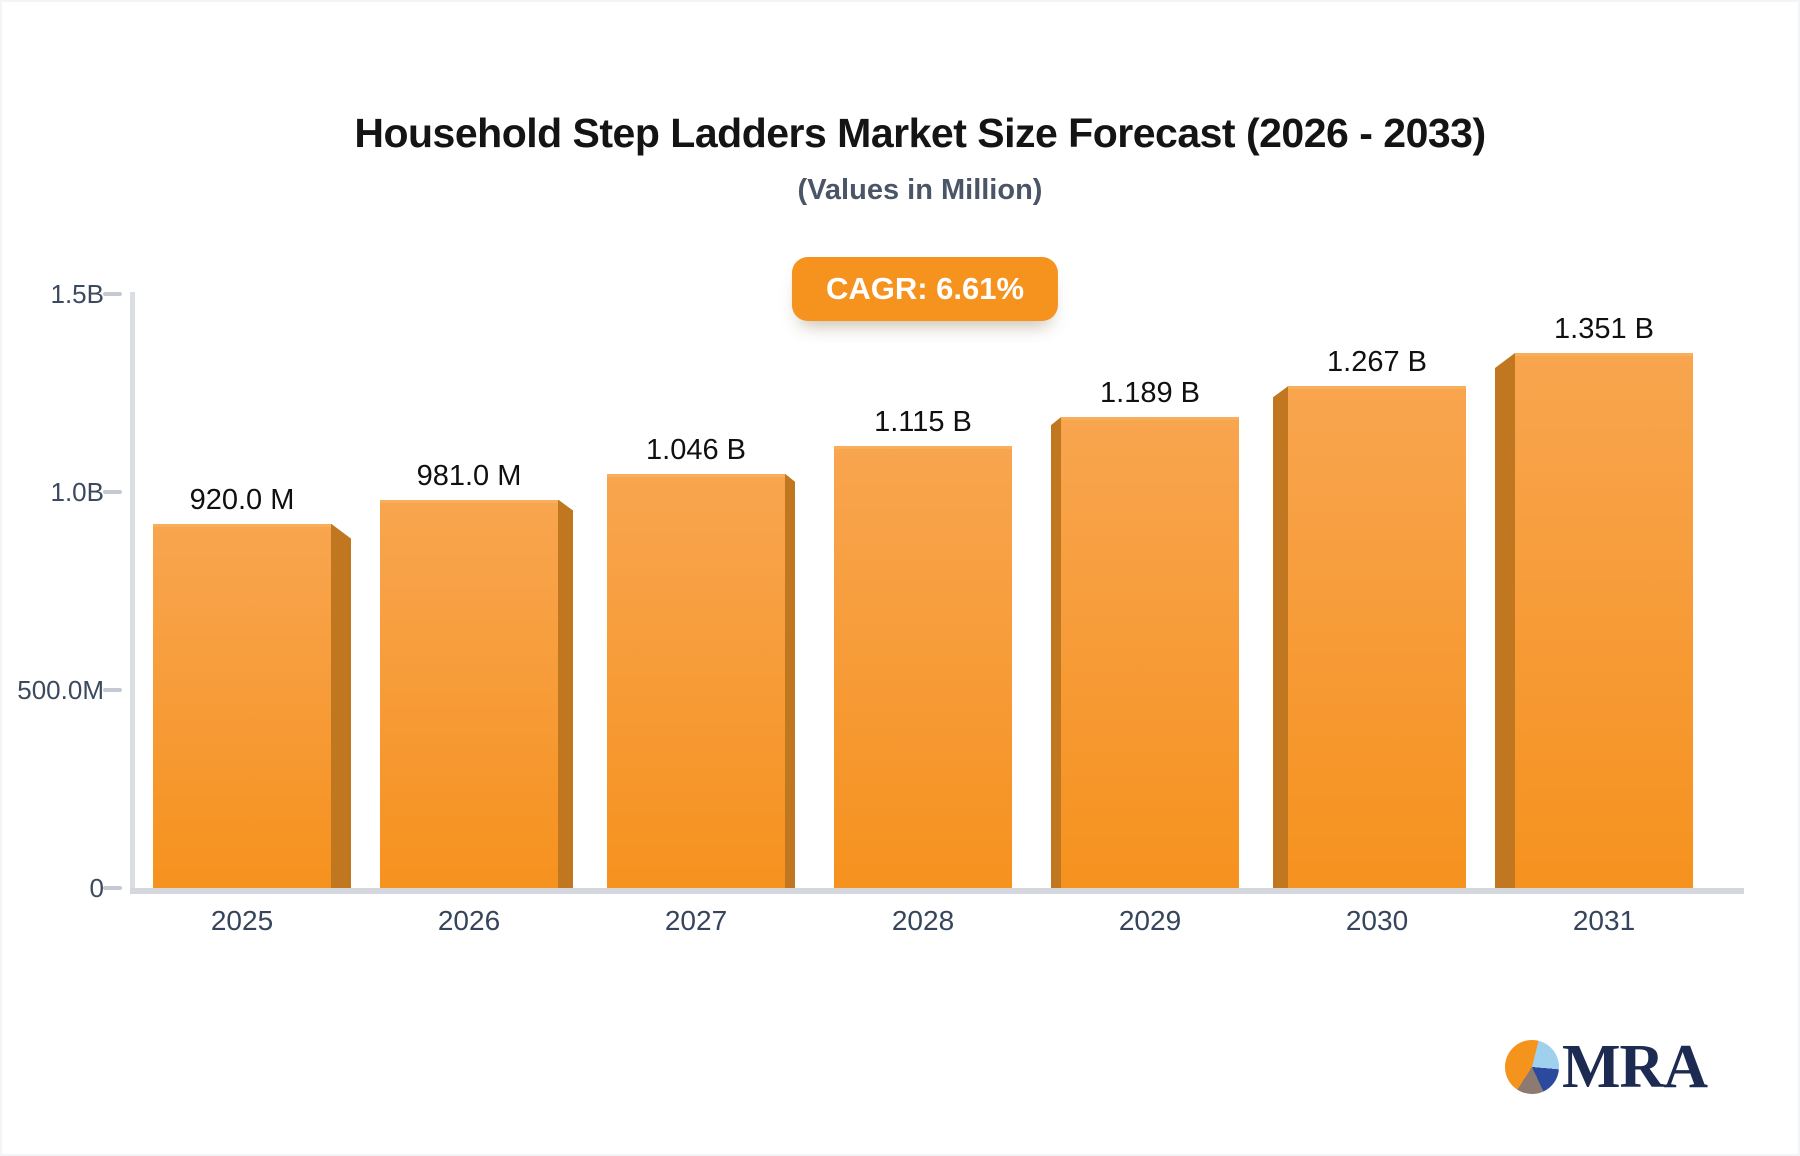 The height and width of the screenshot is (1156, 1800). I want to click on cagr-badge: CAGR: 6.61%, so click(925, 289).